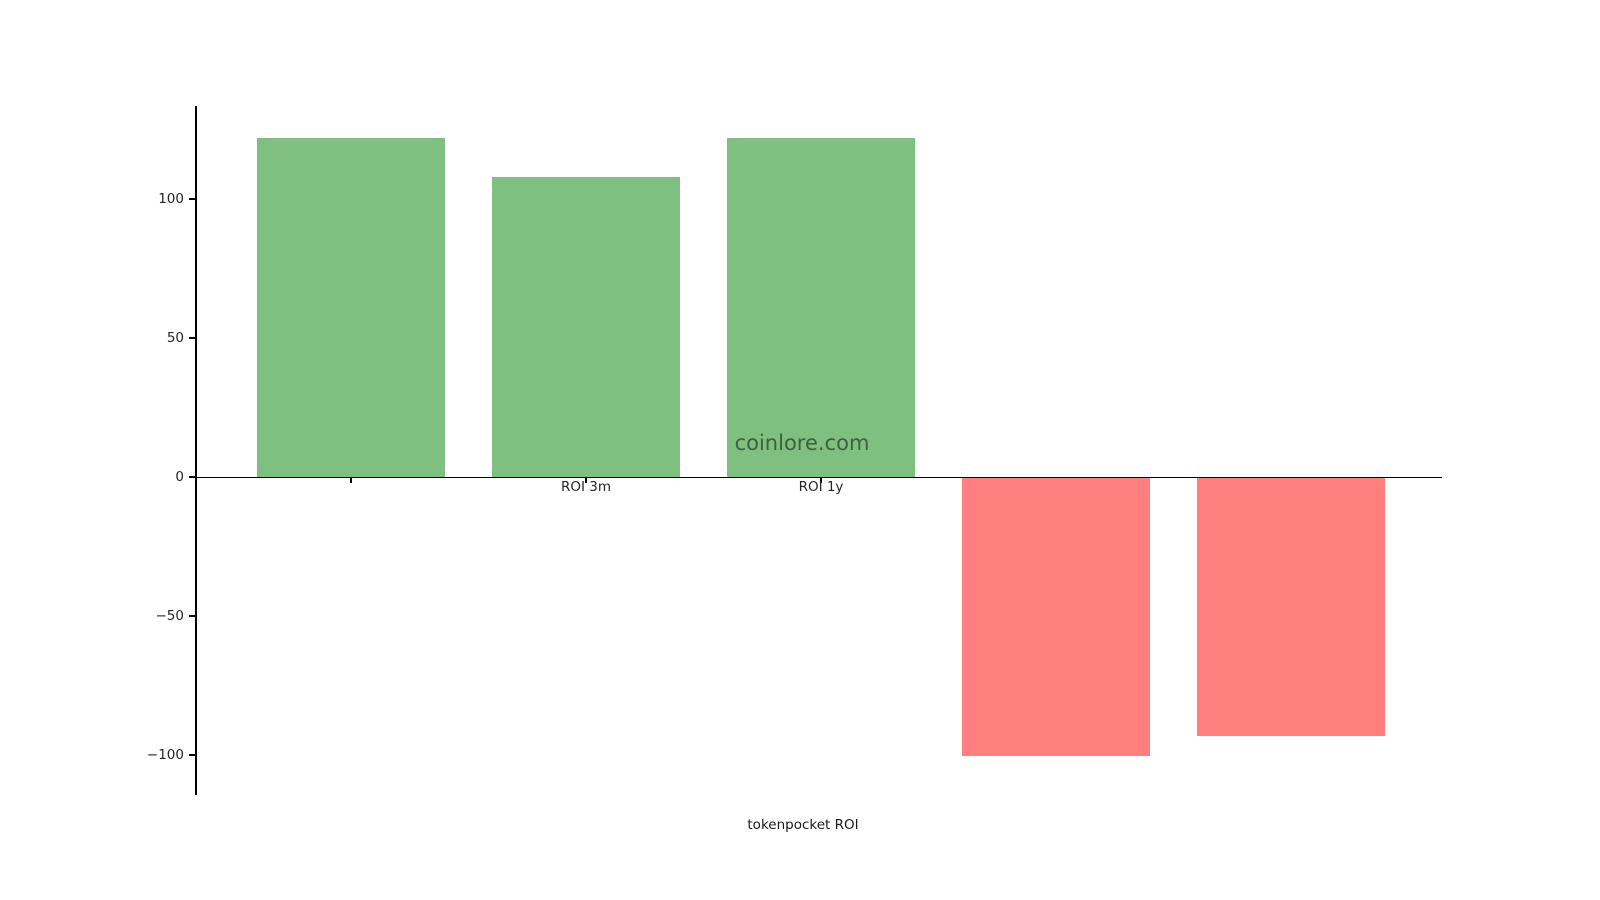 The width and height of the screenshot is (1600, 900). I want to click on y-tick-label: 100, so click(171, 198).